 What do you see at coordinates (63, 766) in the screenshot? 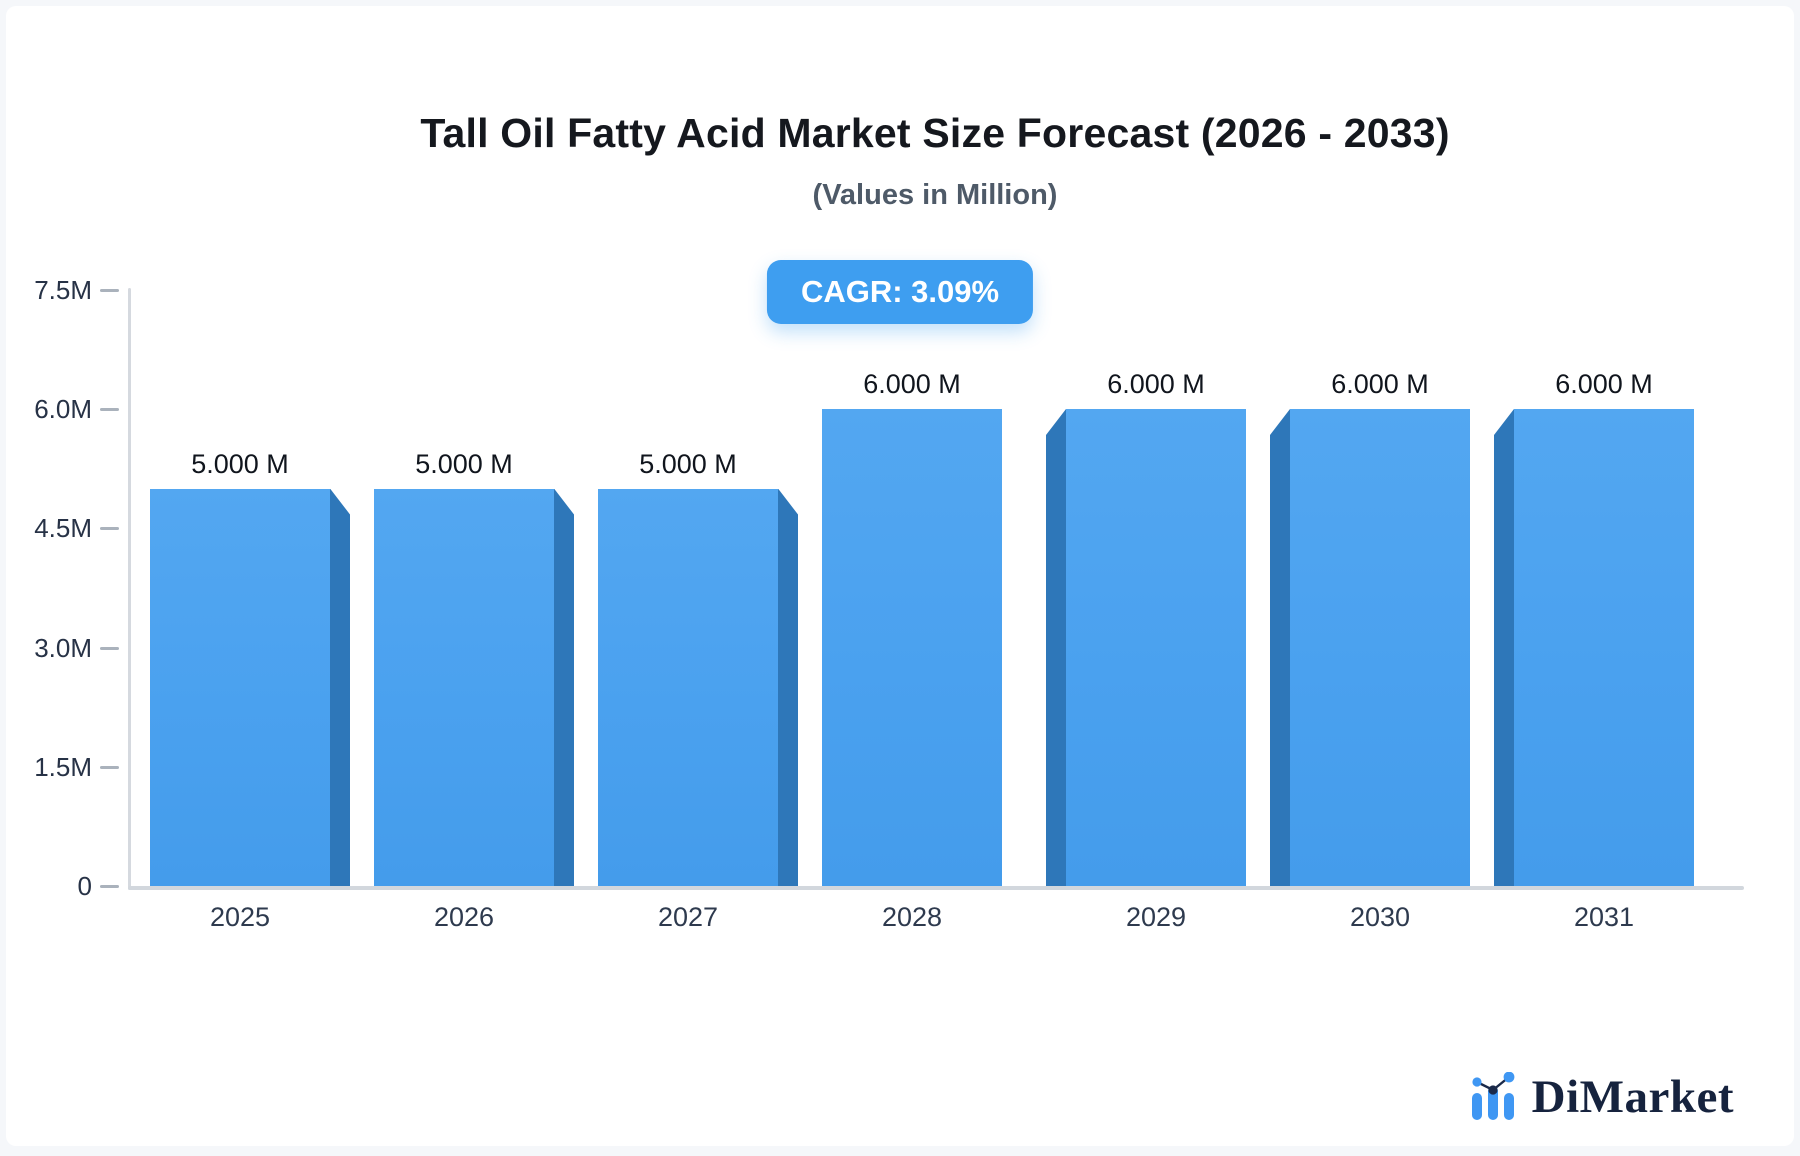
I see `y-tick-label: 1.5M` at bounding box center [63, 766].